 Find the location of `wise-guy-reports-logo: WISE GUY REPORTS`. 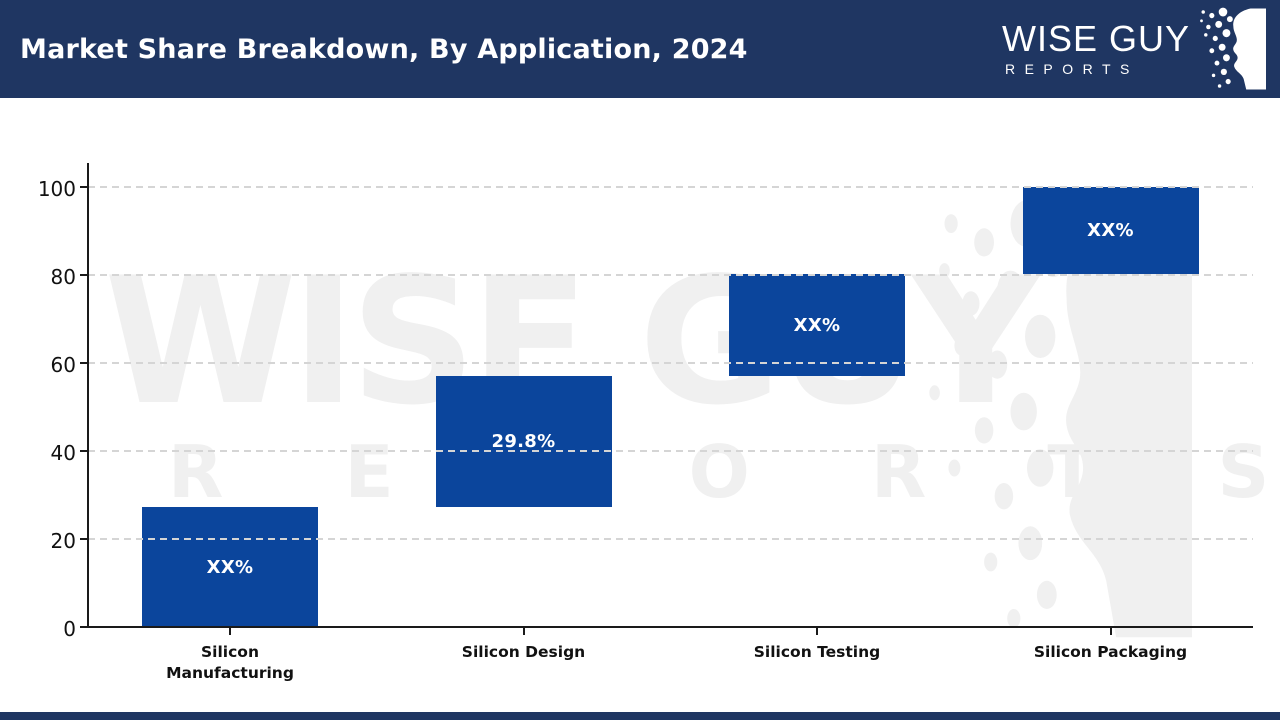

wise-guy-reports-logo: WISE GUY REPORTS is located at coordinates (1141, 49).